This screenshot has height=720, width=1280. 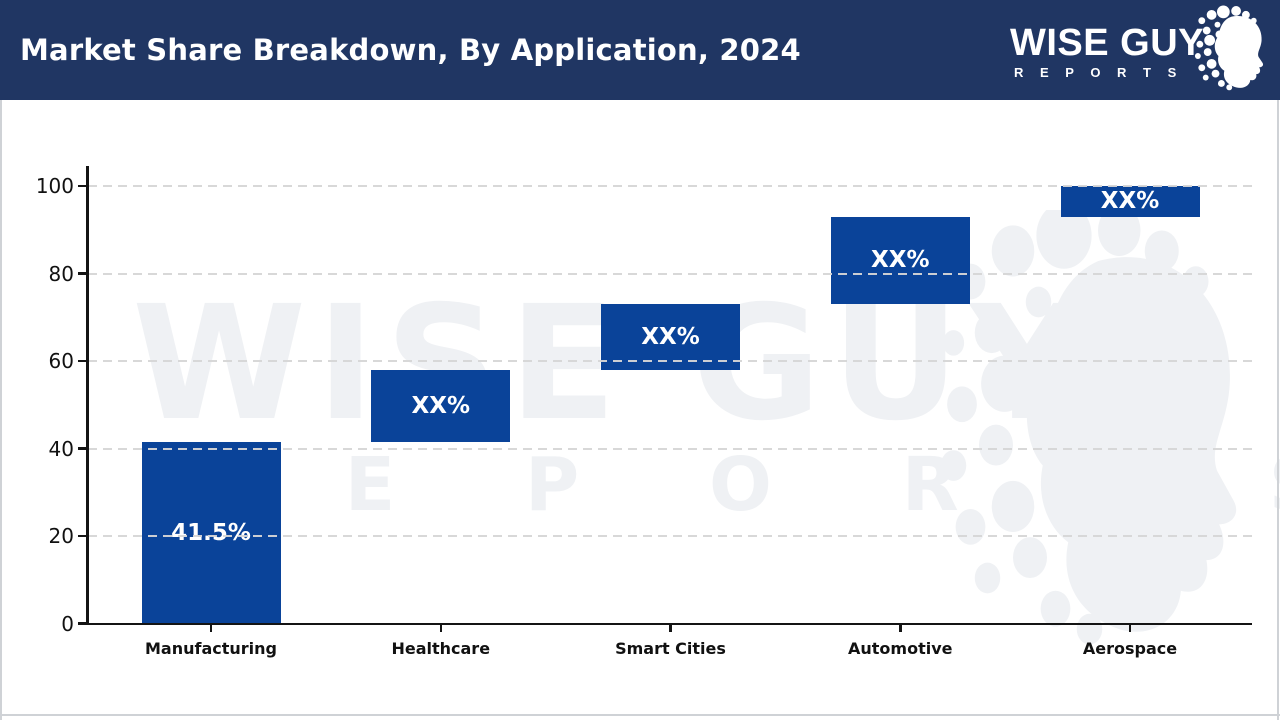 What do you see at coordinates (640, 715) in the screenshot?
I see `frame-border-bottom` at bounding box center [640, 715].